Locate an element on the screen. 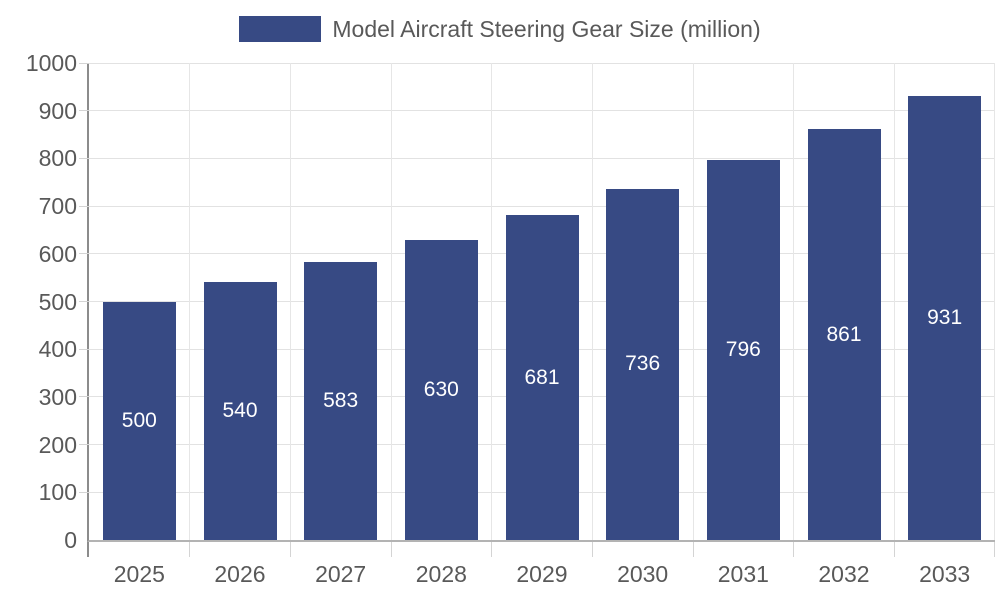 The width and height of the screenshot is (1000, 600). bar-2030: 736 is located at coordinates (643, 364).